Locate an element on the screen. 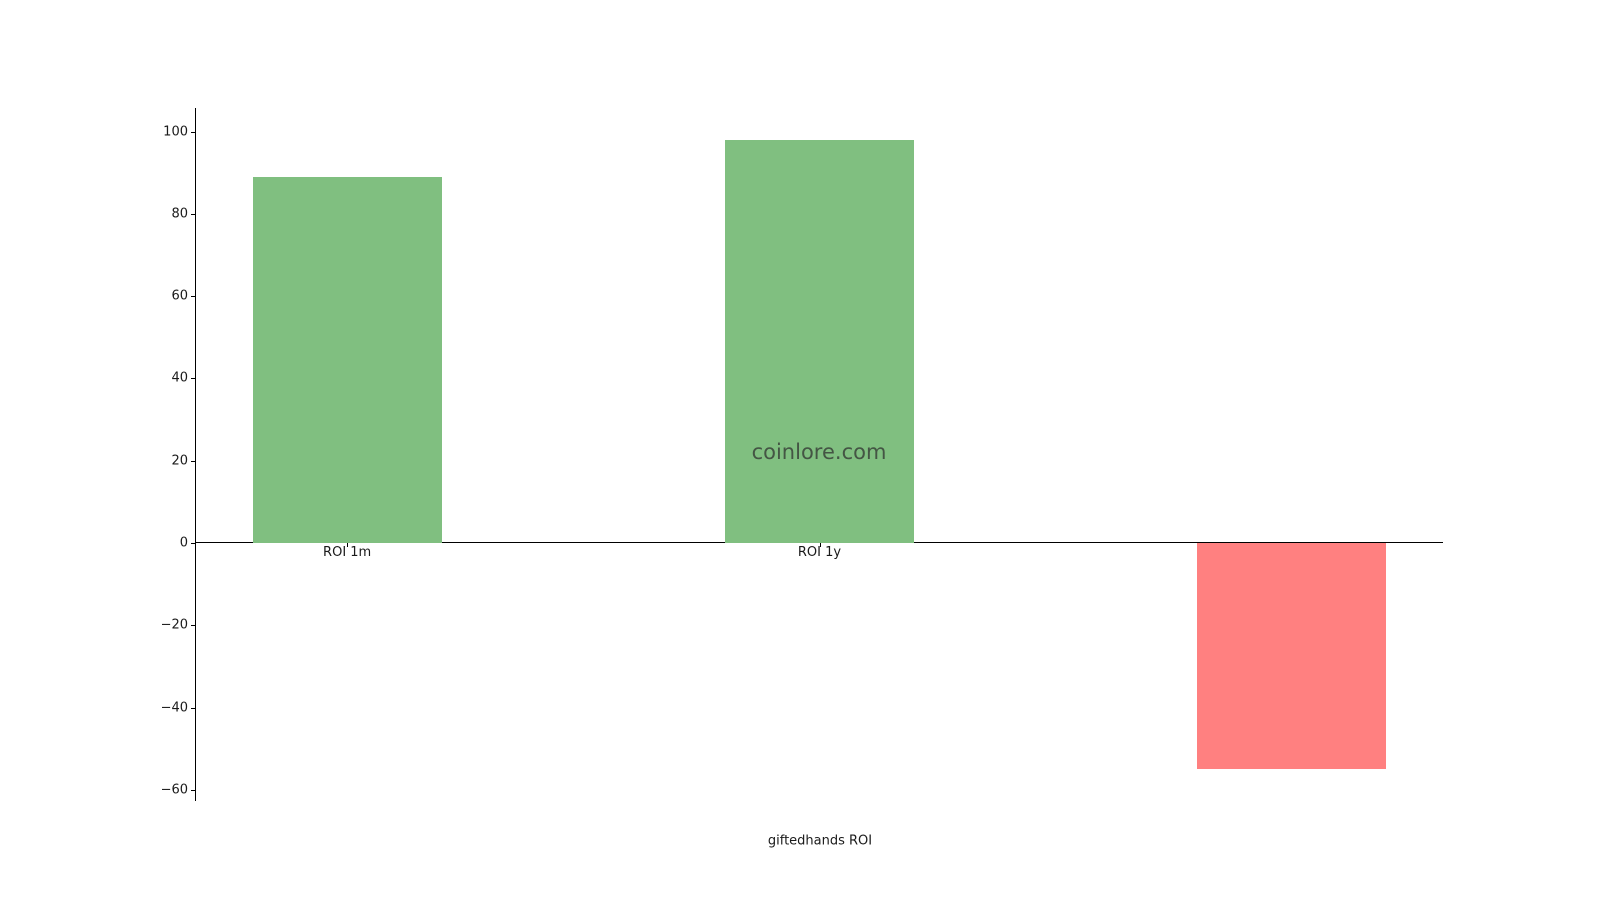 The height and width of the screenshot is (900, 1600). y-axis-spine is located at coordinates (195, 454).